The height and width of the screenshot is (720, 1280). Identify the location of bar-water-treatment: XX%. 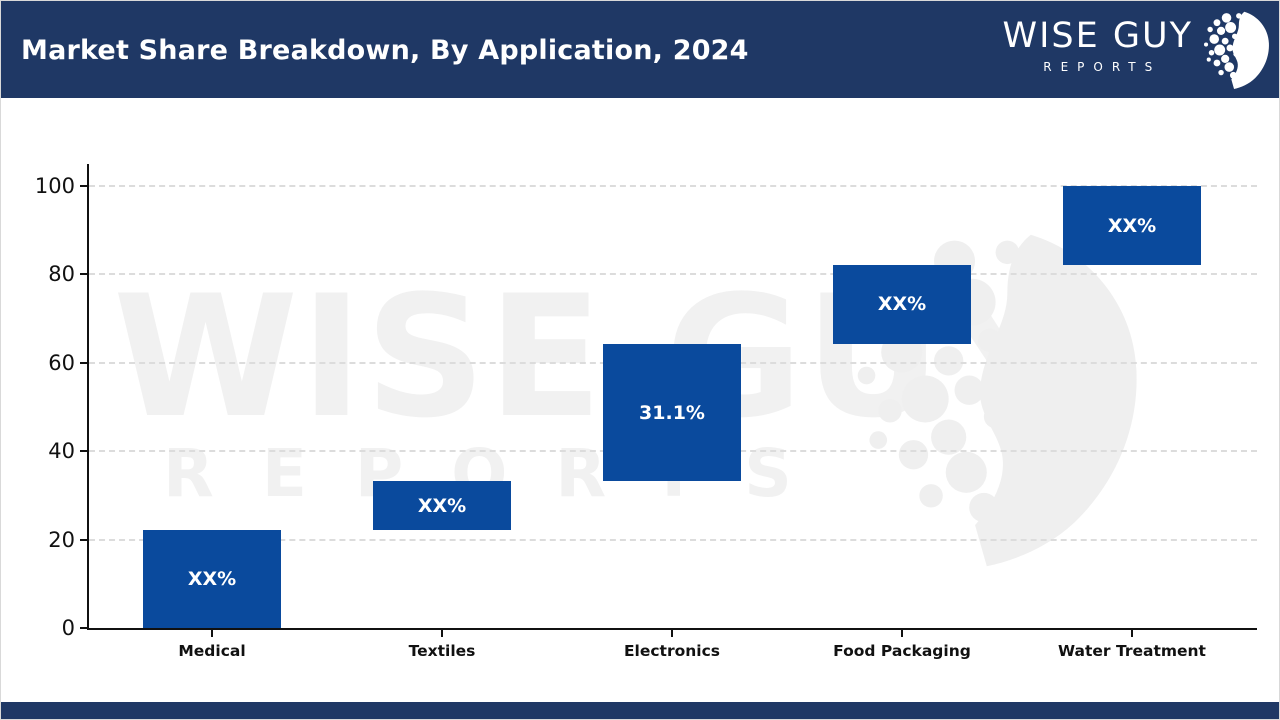
(1132, 226).